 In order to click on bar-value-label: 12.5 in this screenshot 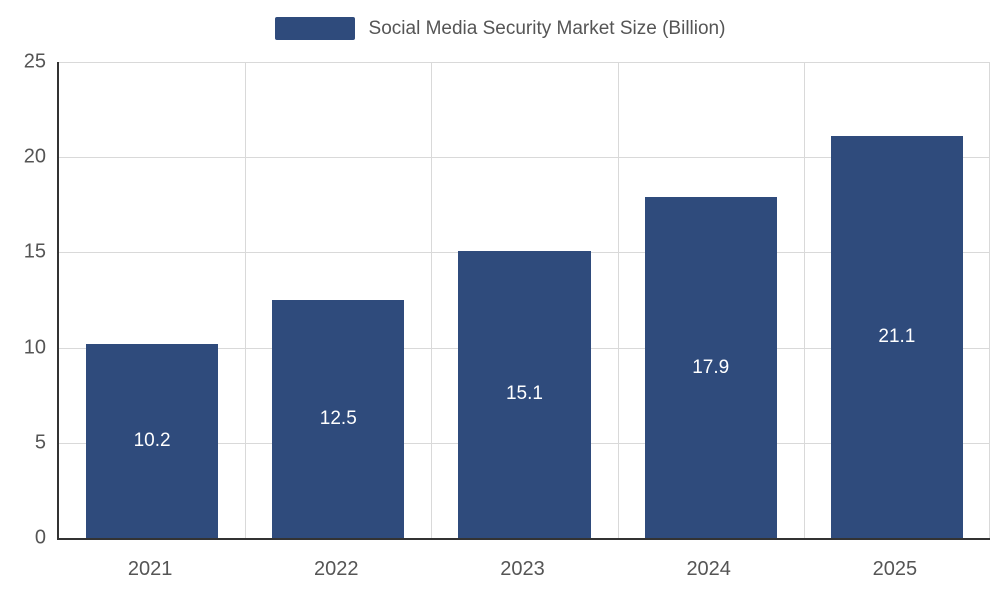, I will do `click(338, 418)`.